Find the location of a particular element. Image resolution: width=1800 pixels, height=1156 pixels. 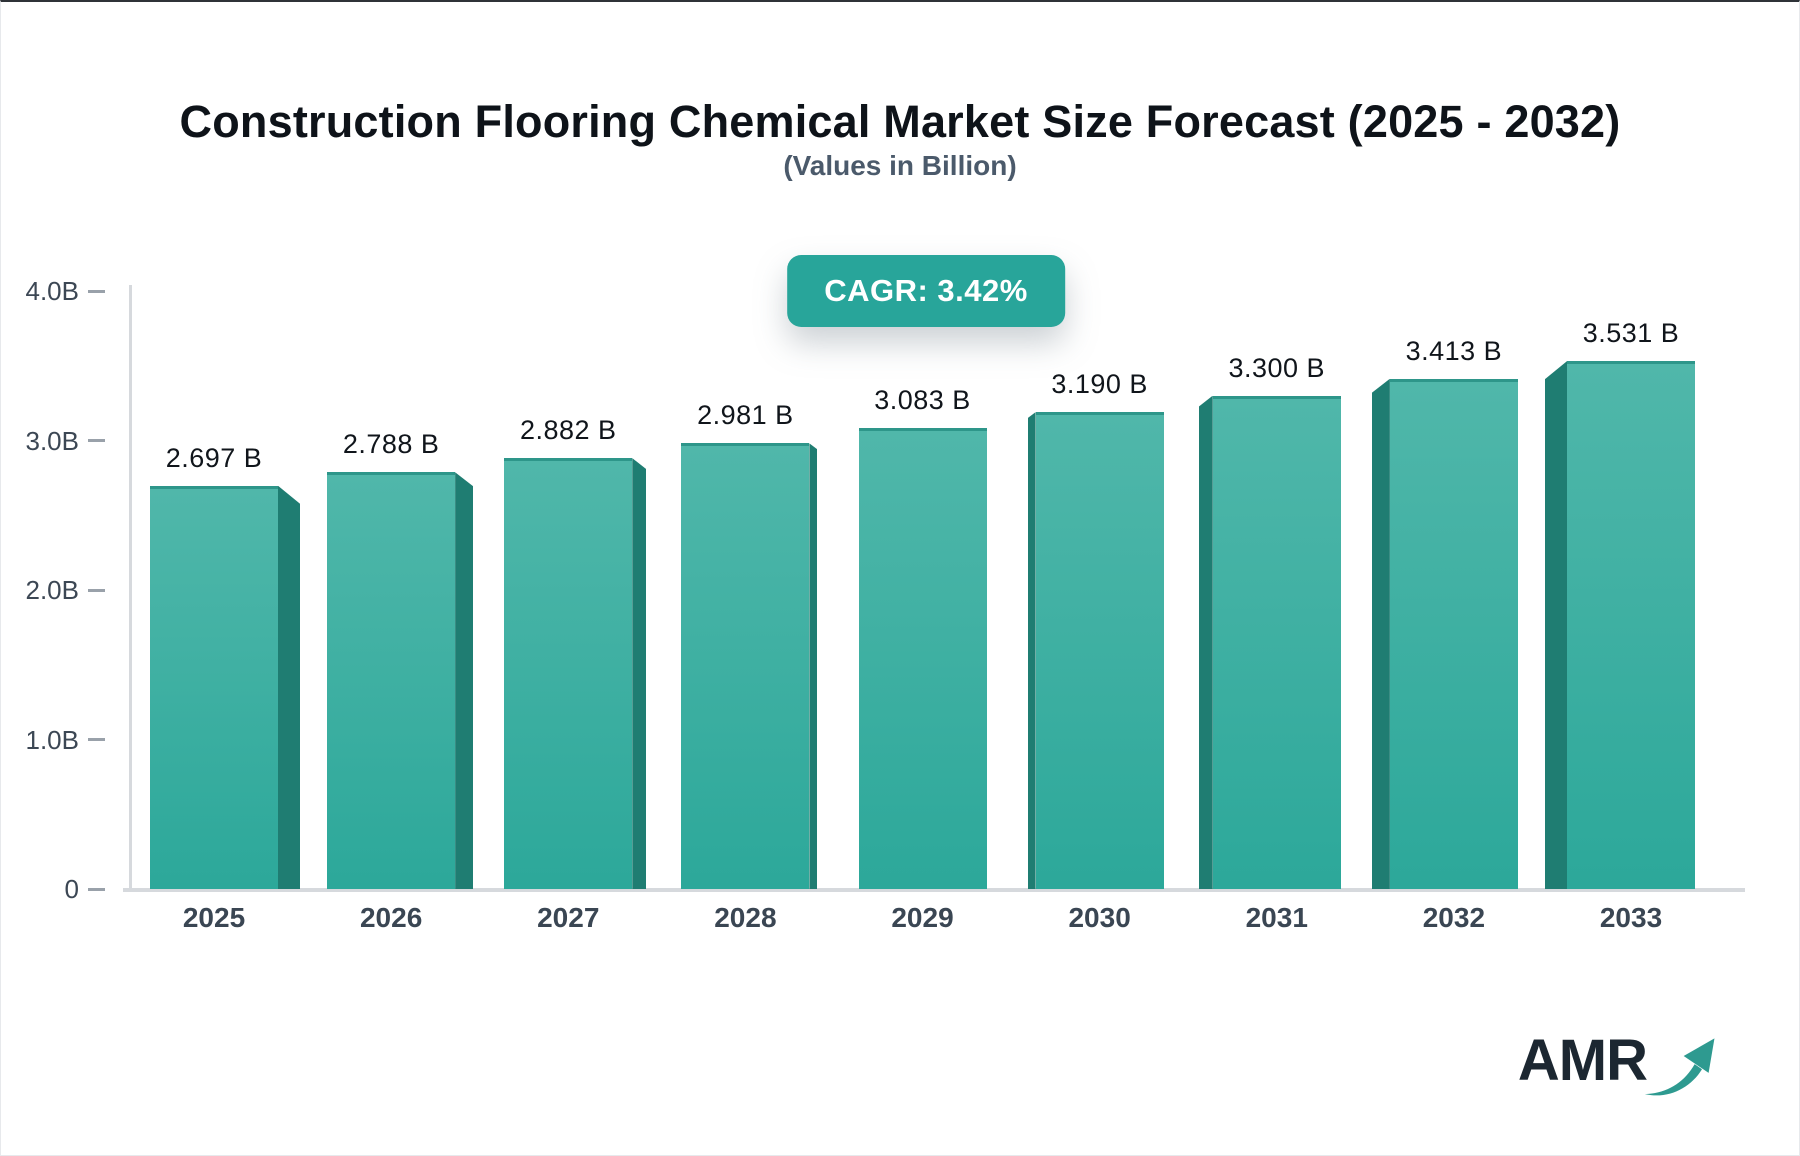

bar-value-label-2025: 2.697 B is located at coordinates (214, 457).